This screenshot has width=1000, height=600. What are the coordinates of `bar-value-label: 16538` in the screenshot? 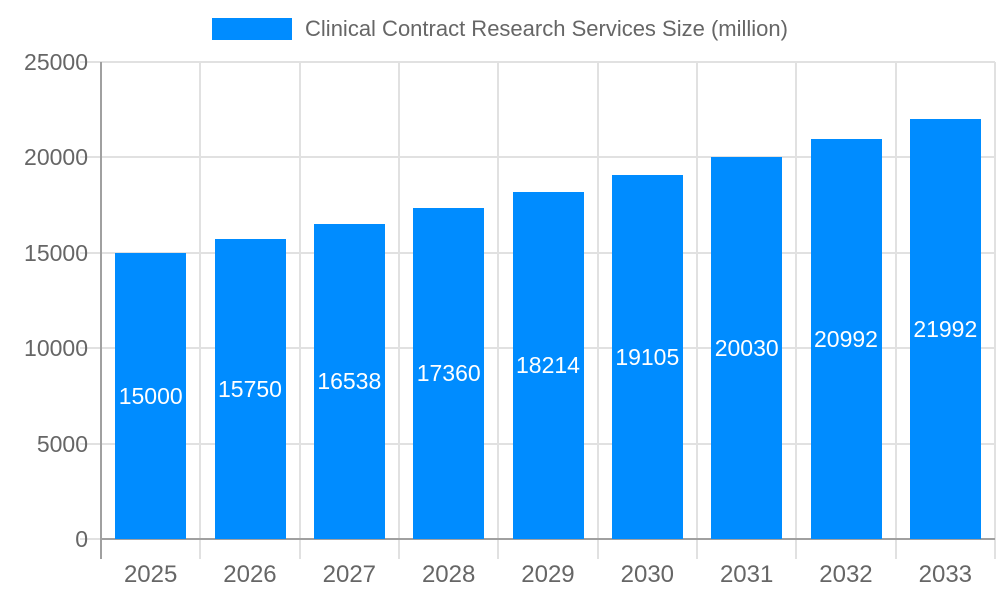 It's located at (349, 381).